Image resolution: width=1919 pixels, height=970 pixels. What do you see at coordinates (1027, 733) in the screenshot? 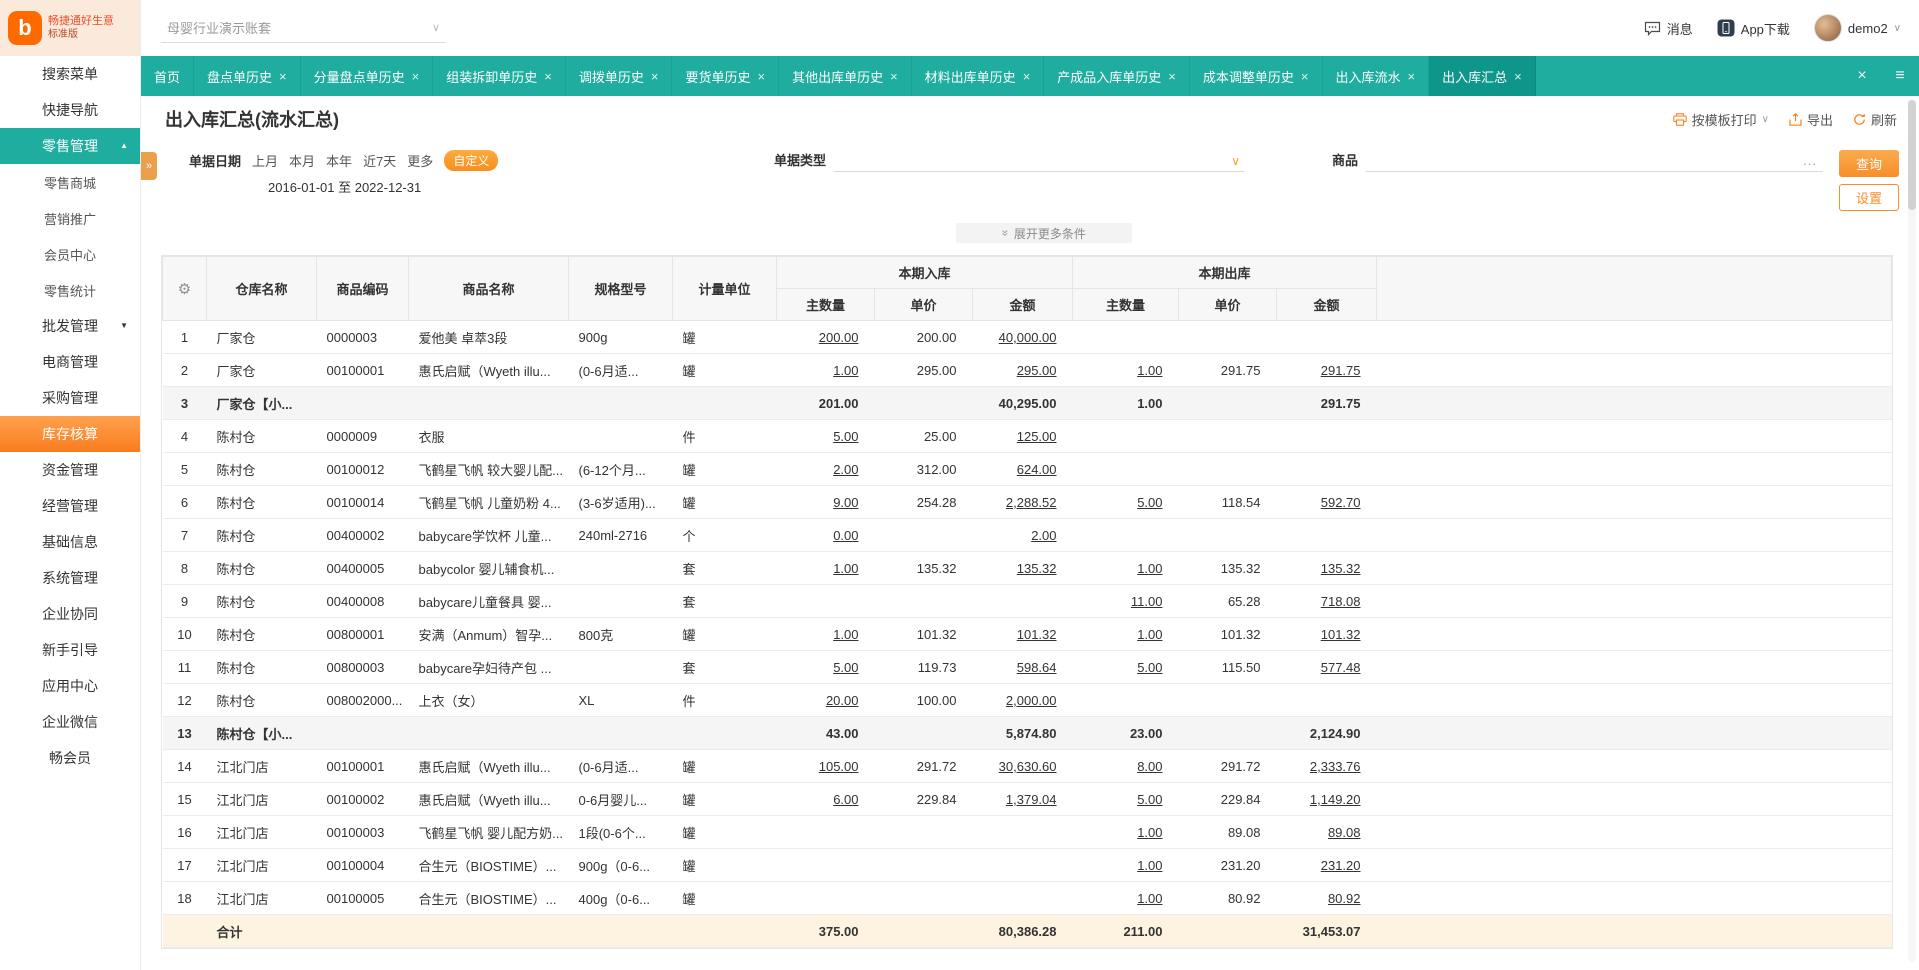
I see `subtotal-row: 13 陈村仓【小... 43.00 5,874.80 23.00 2,124.90` at bounding box center [1027, 733].